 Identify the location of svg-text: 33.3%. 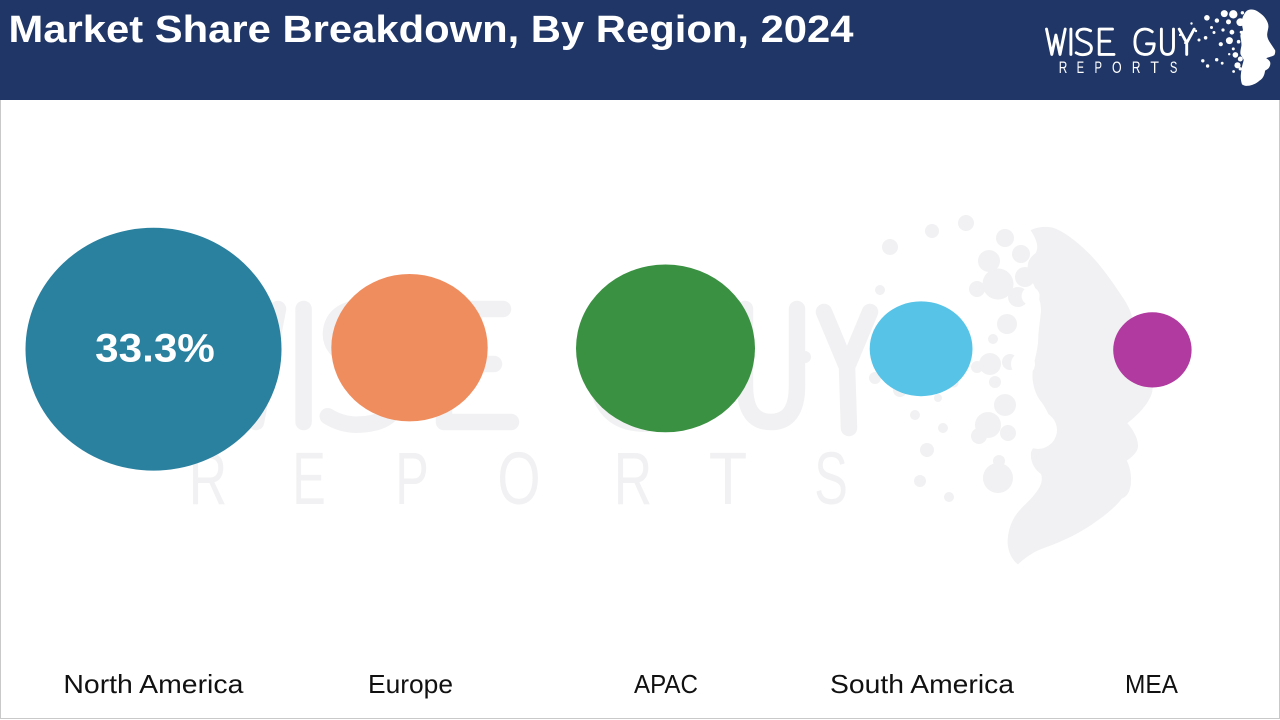
(155, 348).